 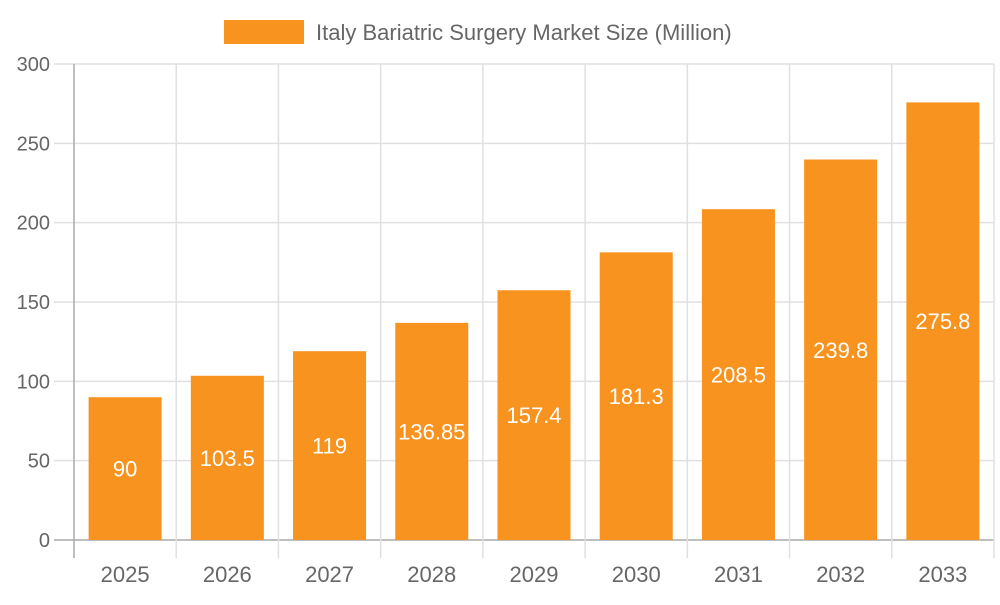 What do you see at coordinates (329, 574) in the screenshot?
I see `x-tick-label: 2027` at bounding box center [329, 574].